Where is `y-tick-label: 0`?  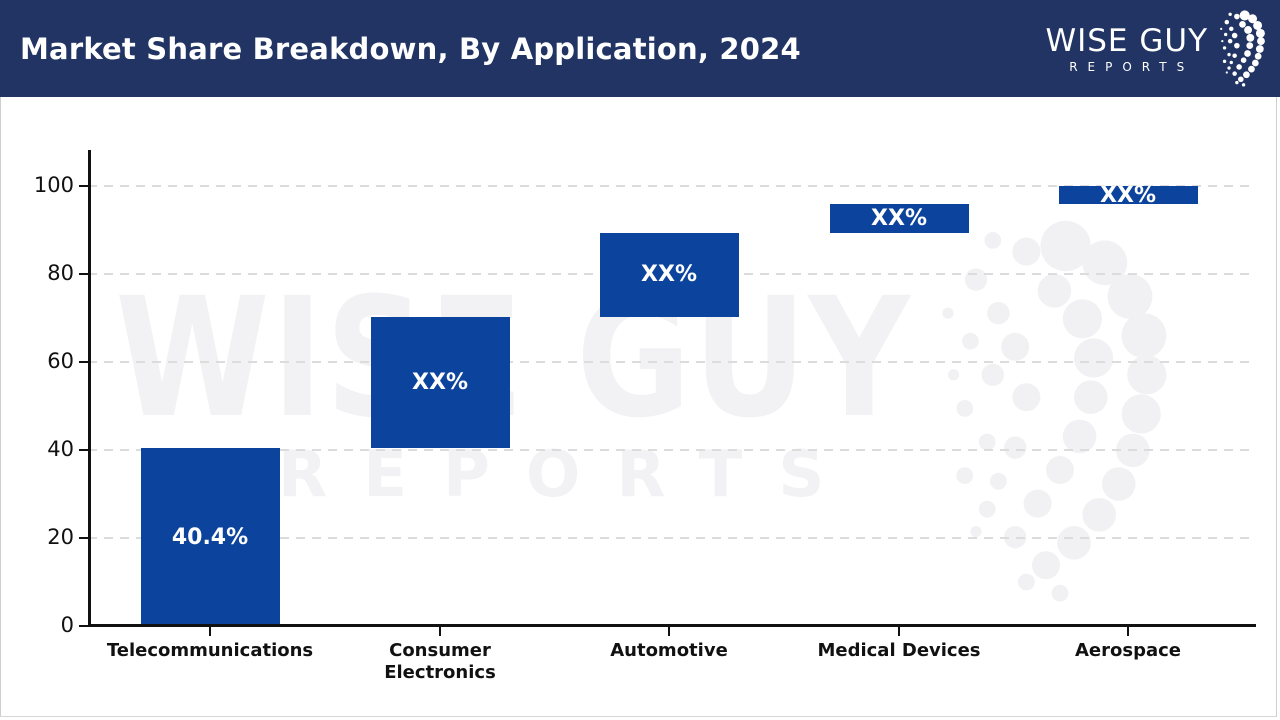
y-tick-label: 0 is located at coordinates (67, 625).